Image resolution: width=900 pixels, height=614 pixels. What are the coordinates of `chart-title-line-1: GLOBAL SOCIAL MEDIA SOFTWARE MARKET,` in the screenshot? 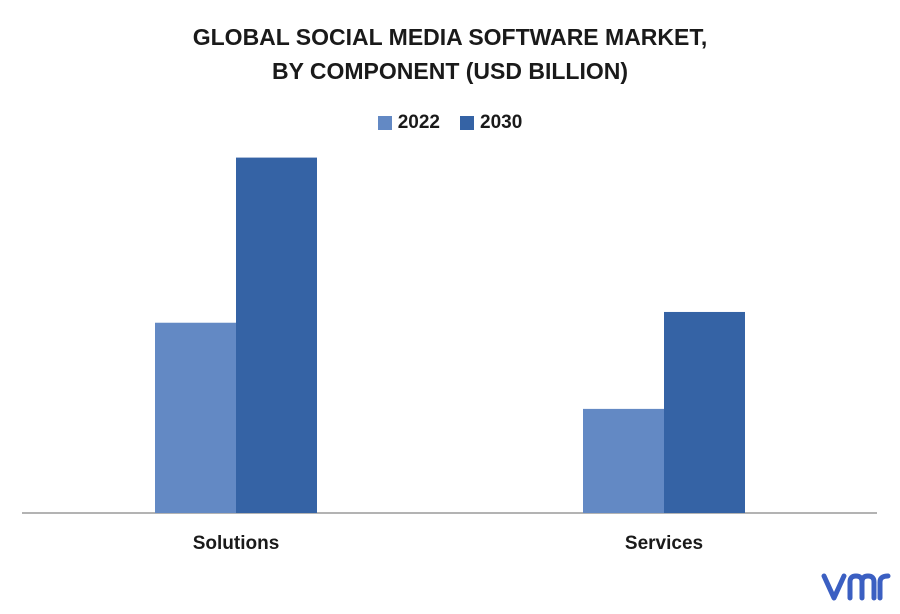 It's located at (450, 37).